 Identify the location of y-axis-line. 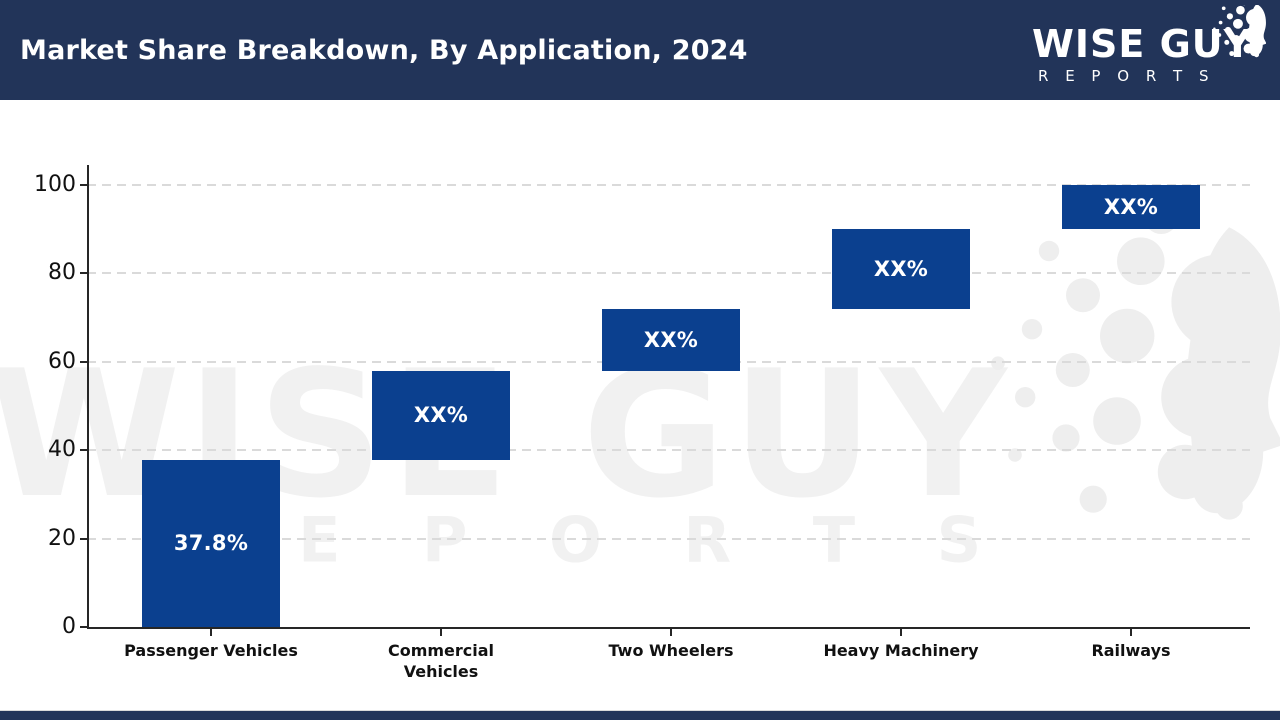
(88, 397).